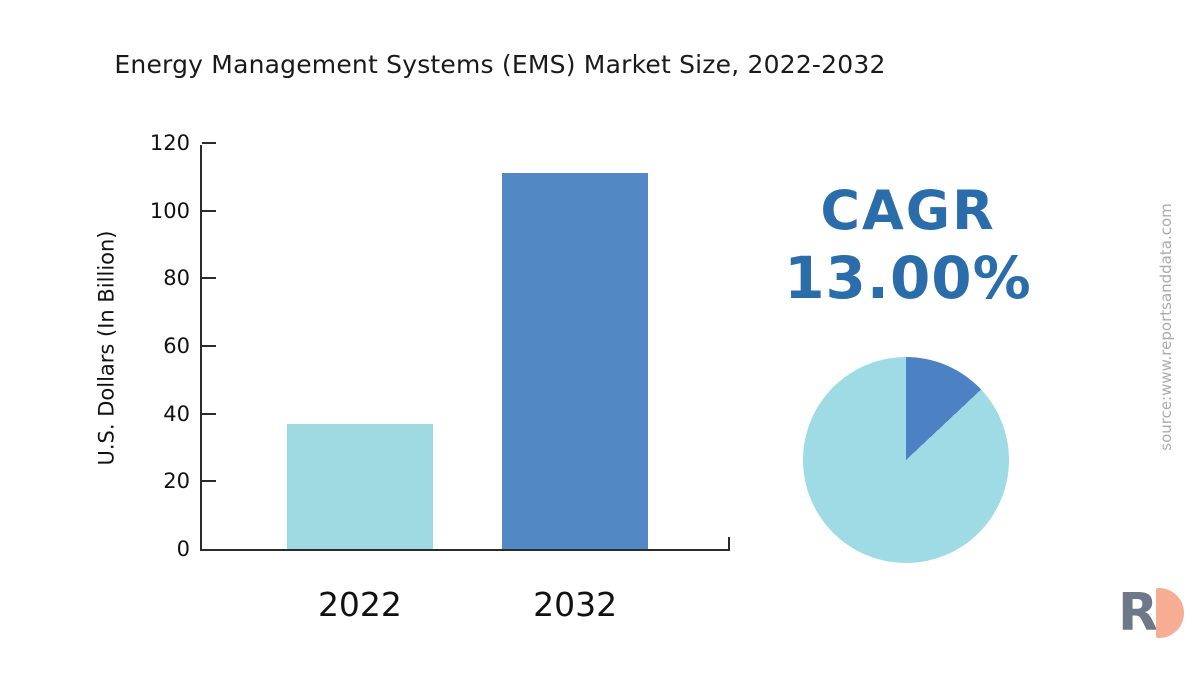  I want to click on source-watermark-text: source:www.reportsanddata.com, so click(1166, 327).